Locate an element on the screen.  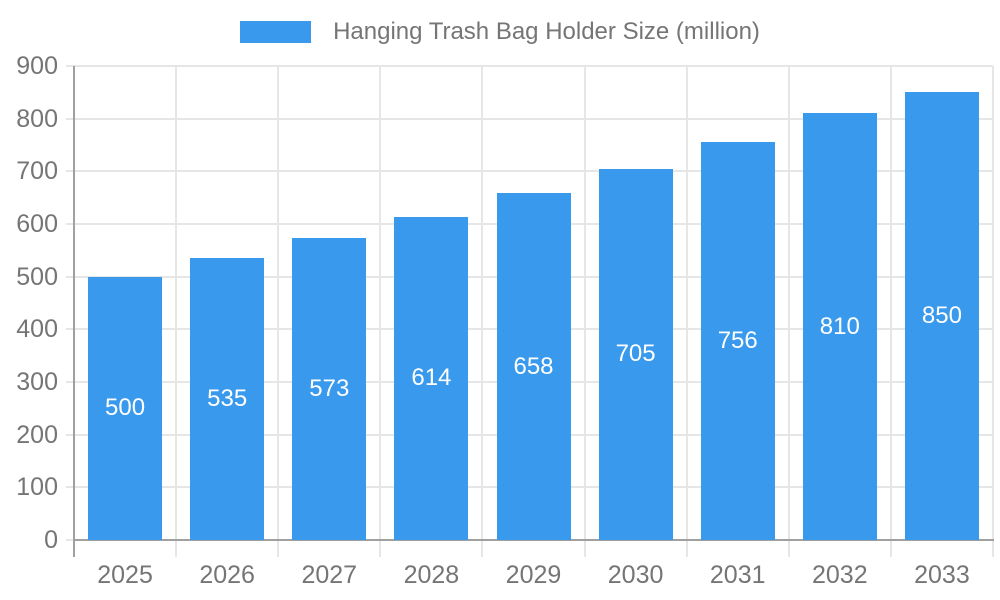
x-tick-label: 2029 is located at coordinates (533, 575).